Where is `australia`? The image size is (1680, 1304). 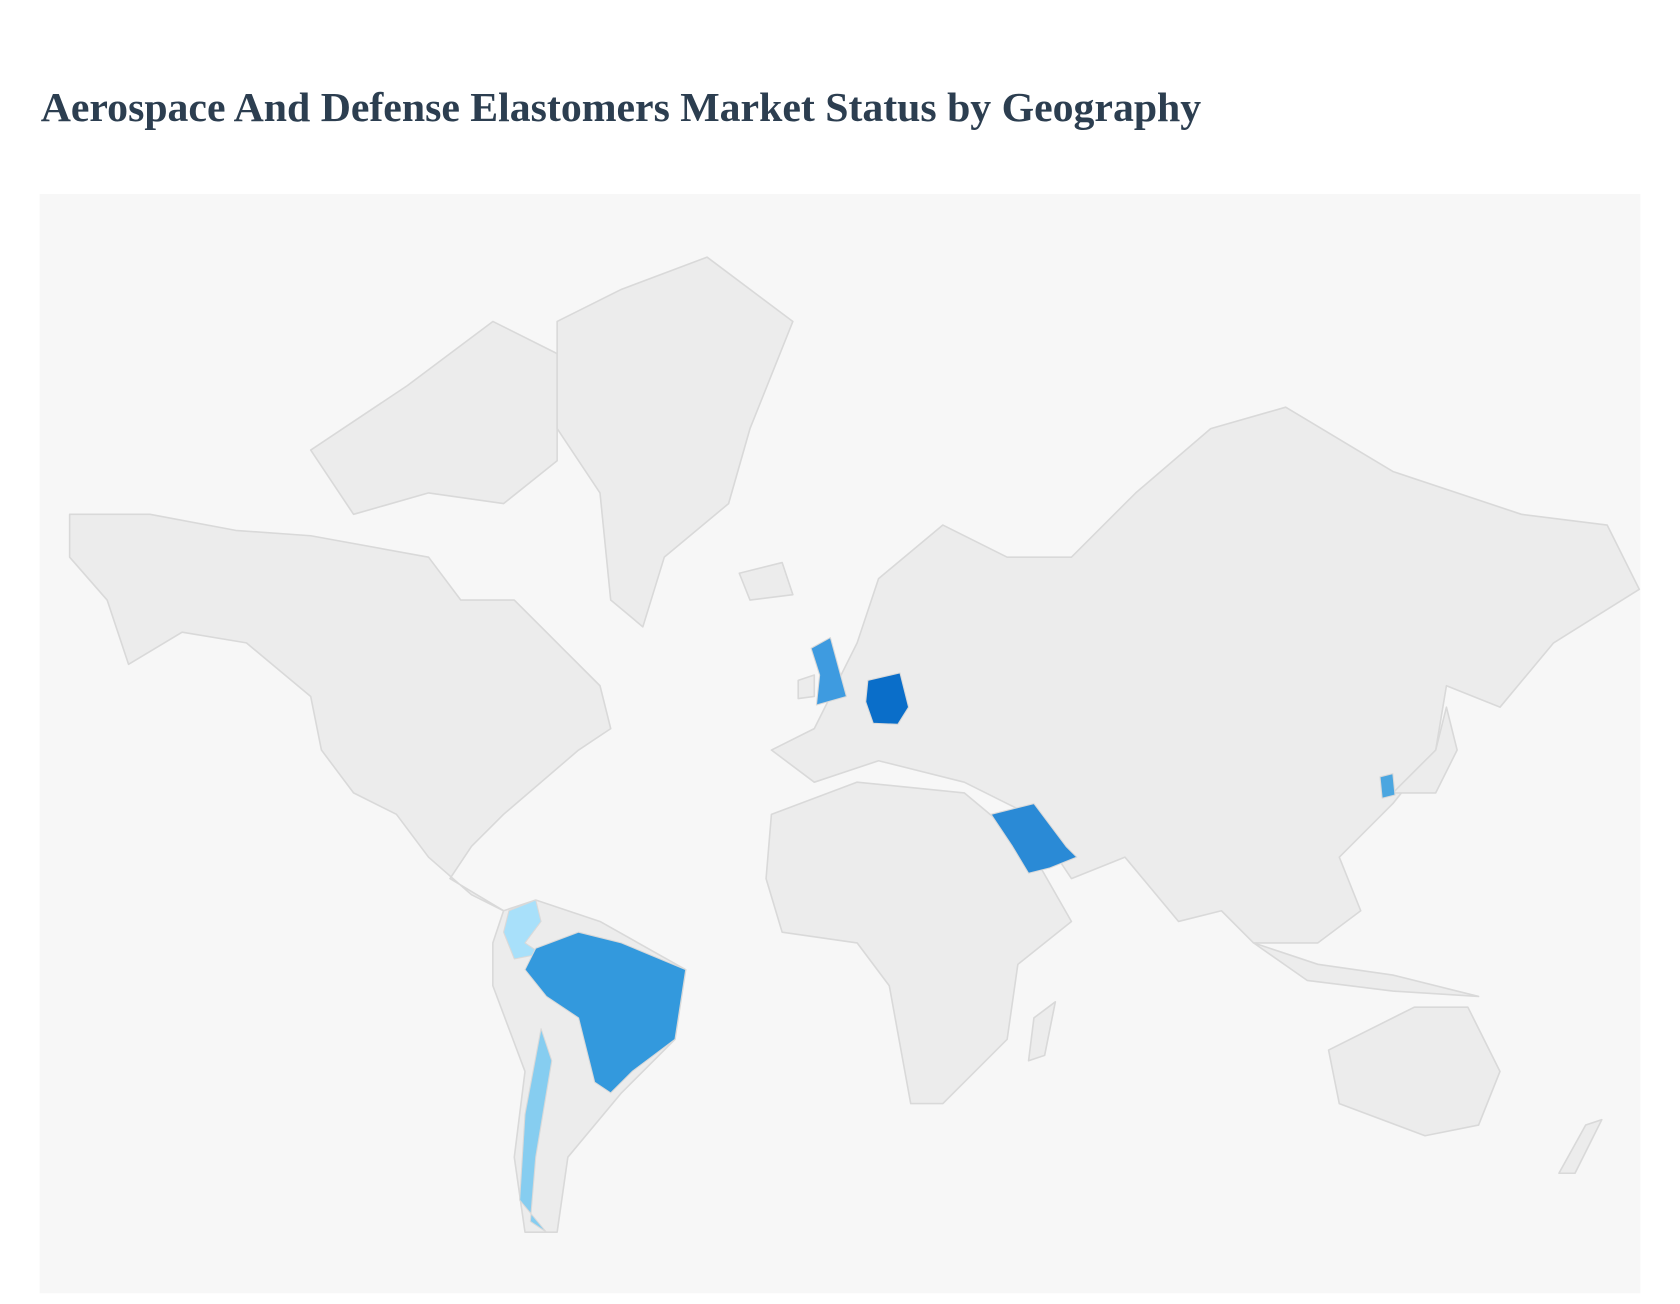
australia is located at coordinates (1414, 1071).